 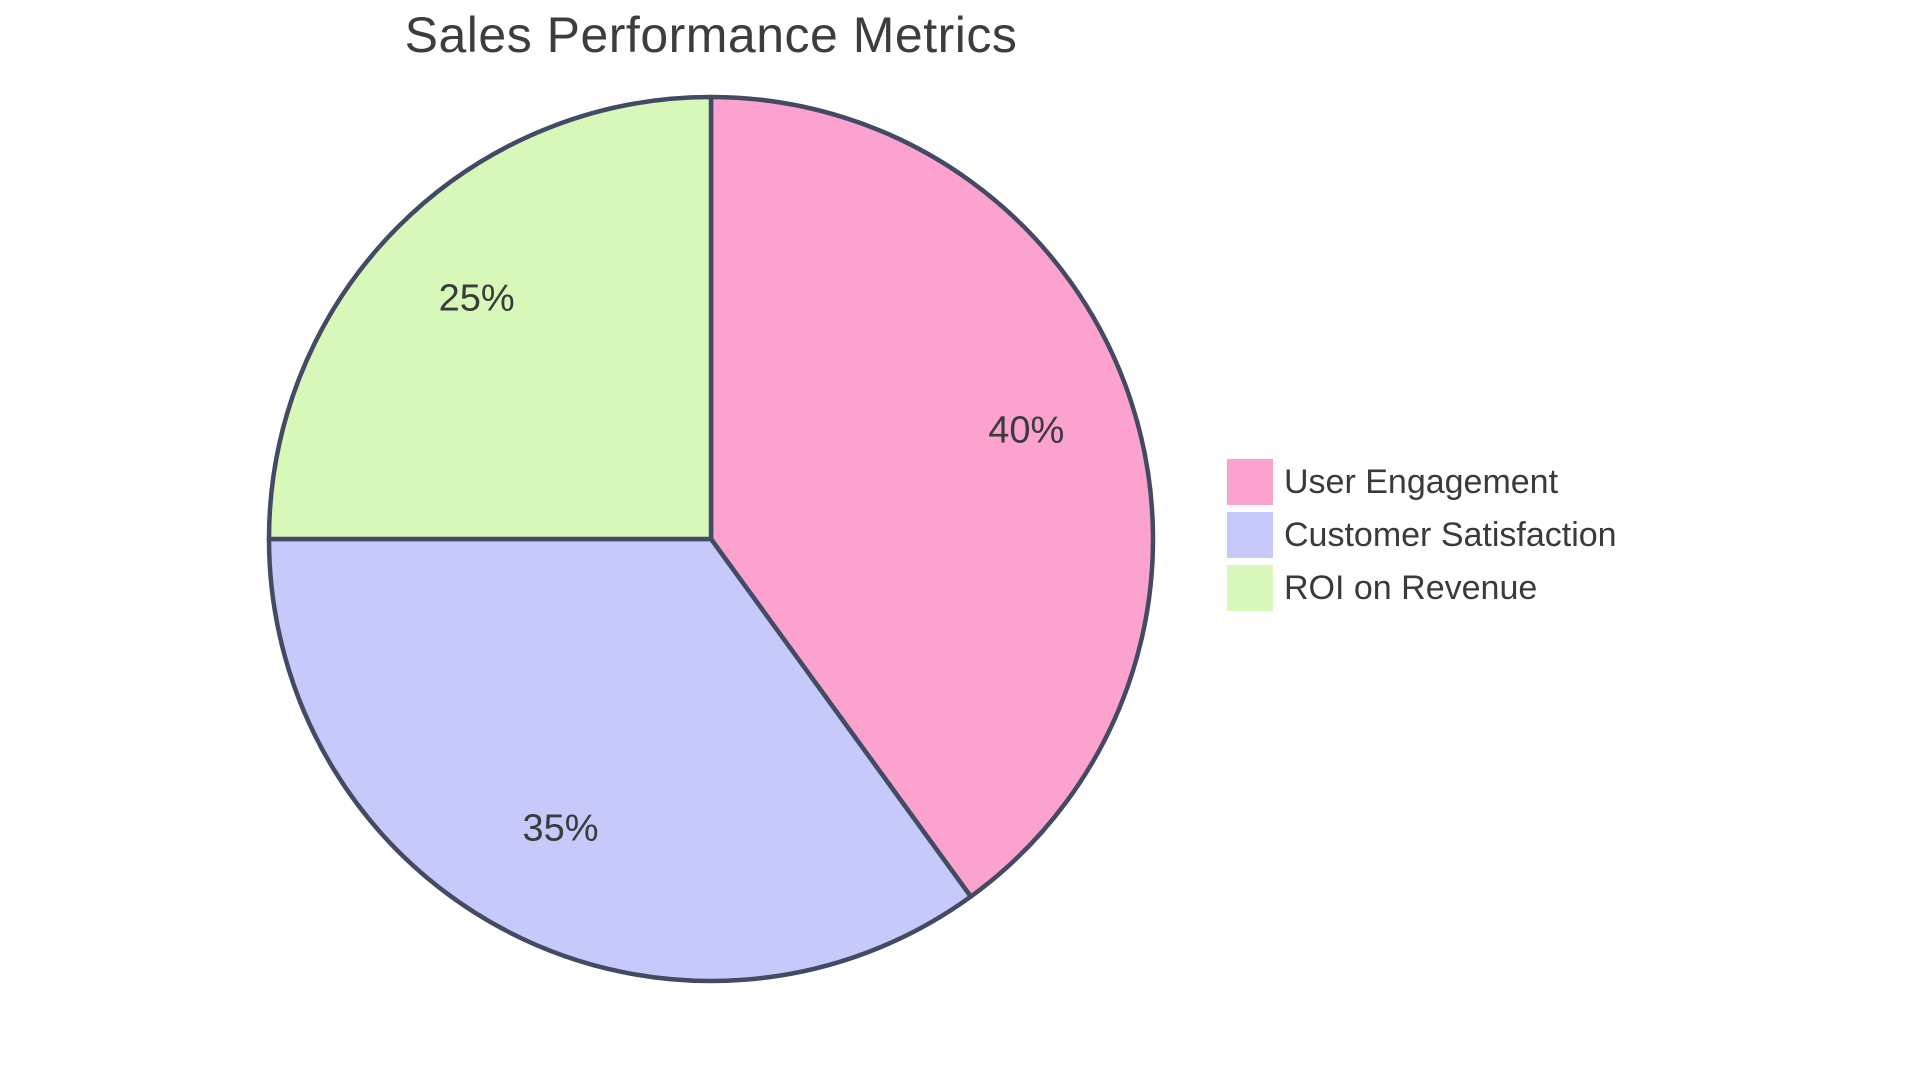 I want to click on legend-item-customer-satisfaction: Customer Satisfaction, so click(x=1422, y=535).